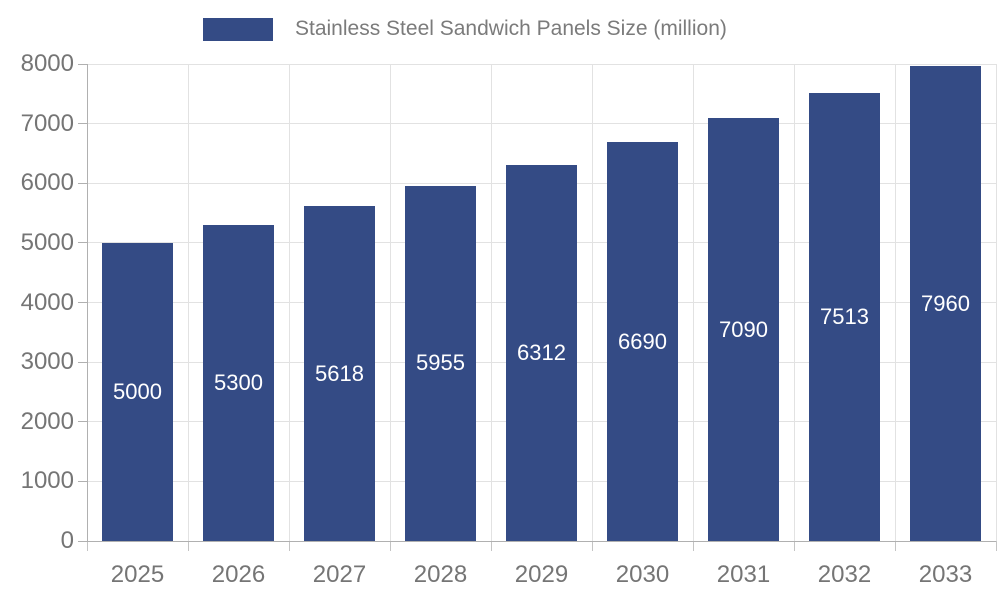  I want to click on bar-value-label: 7960, so click(945, 303).